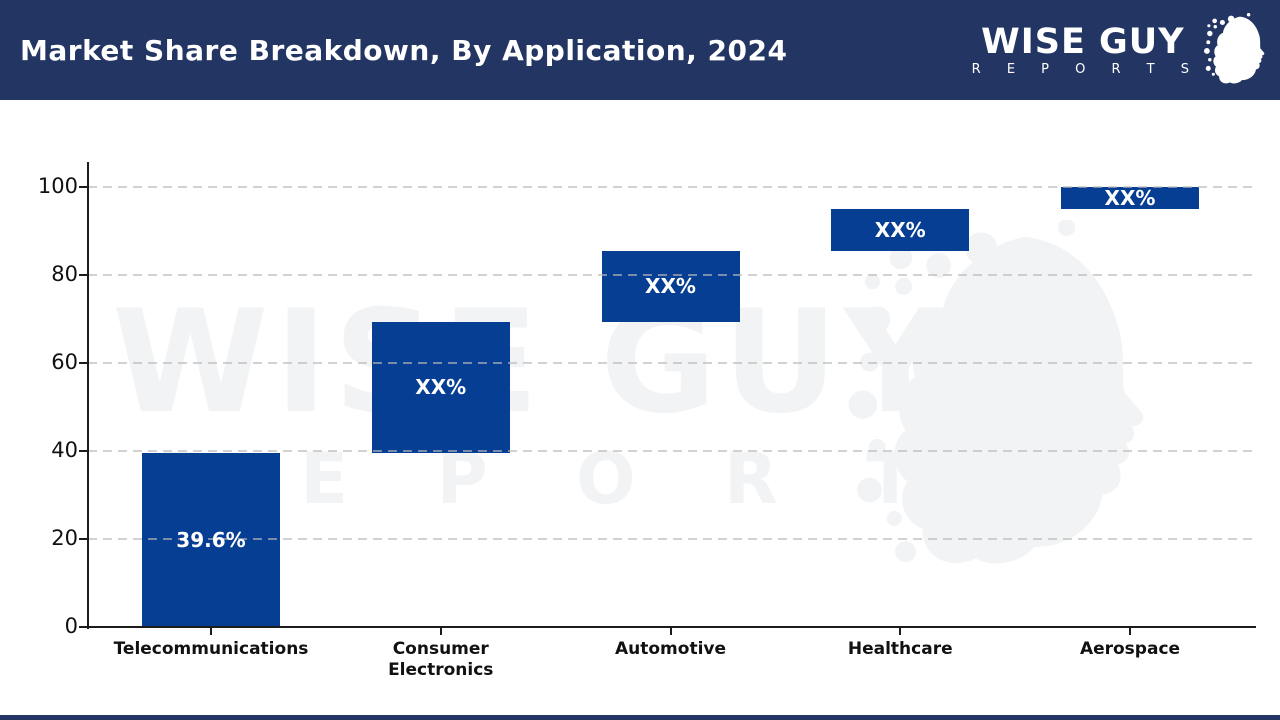 The image size is (1280, 720). Describe the element at coordinates (1234, 48) in the screenshot. I see `logo-head-profile-icon` at that location.